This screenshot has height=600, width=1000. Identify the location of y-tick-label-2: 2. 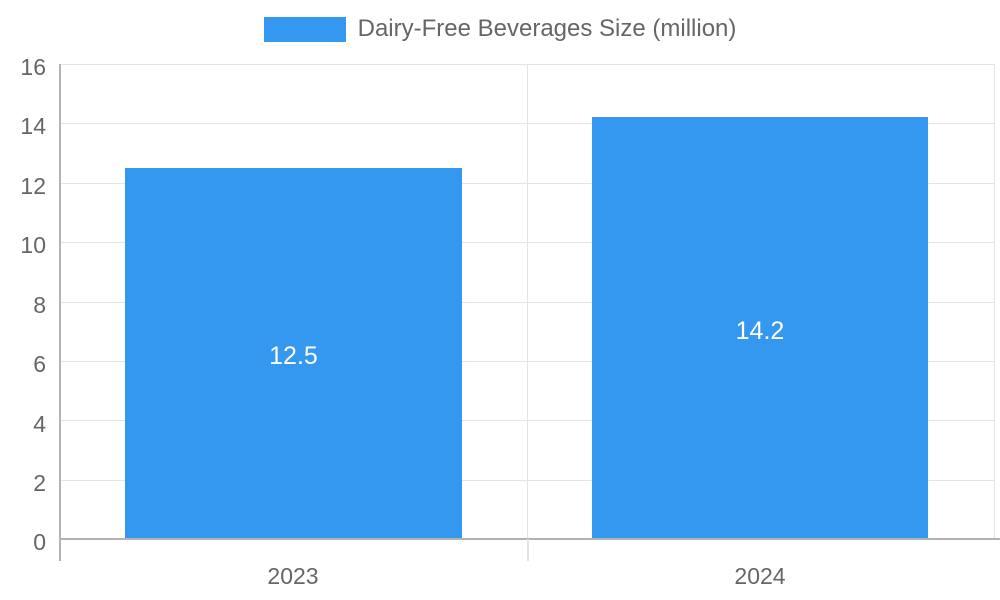
(39, 483).